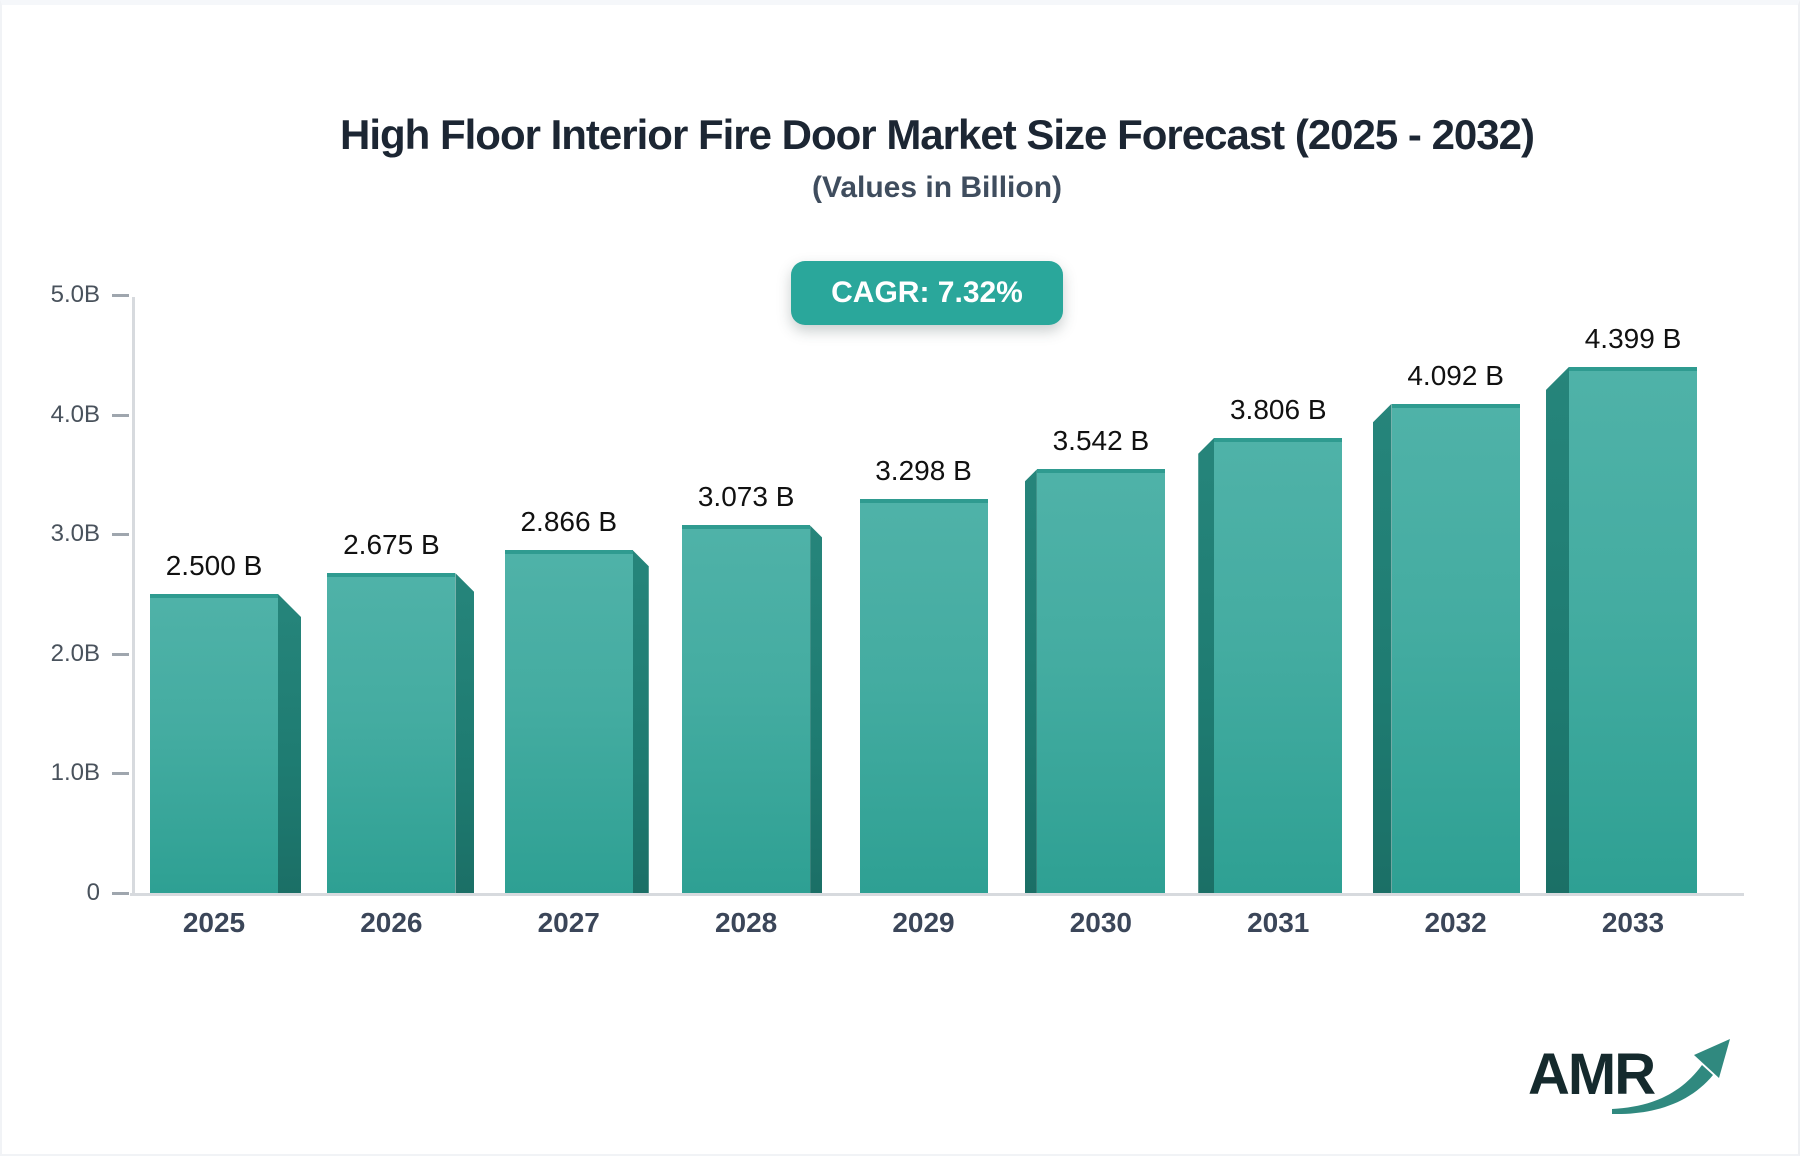 This screenshot has width=1800, height=1156. I want to click on x-axis-label-2027: 2027, so click(568, 922).